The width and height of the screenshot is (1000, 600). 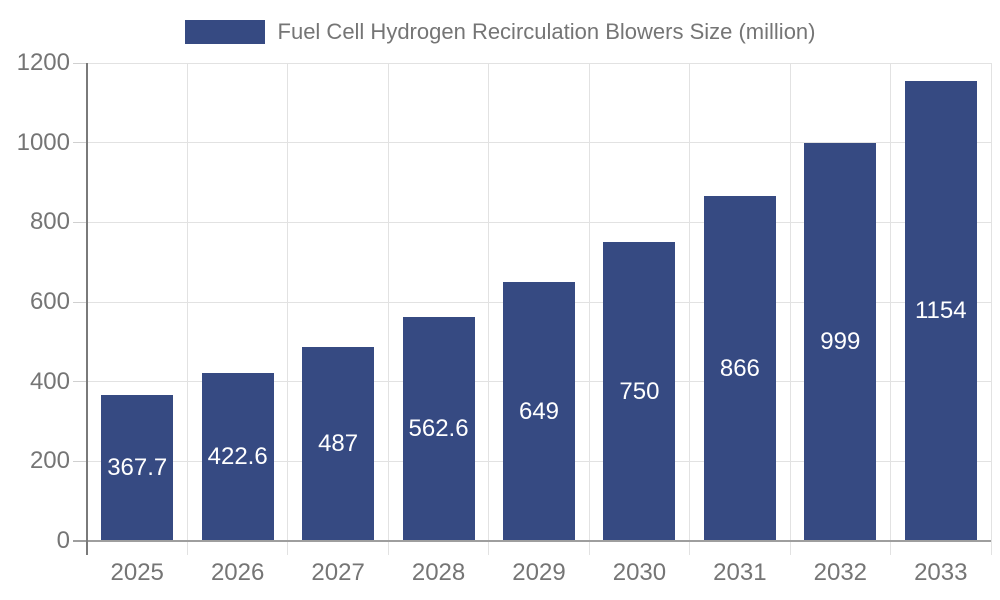 I want to click on bar-value-label: 750, so click(x=639, y=391).